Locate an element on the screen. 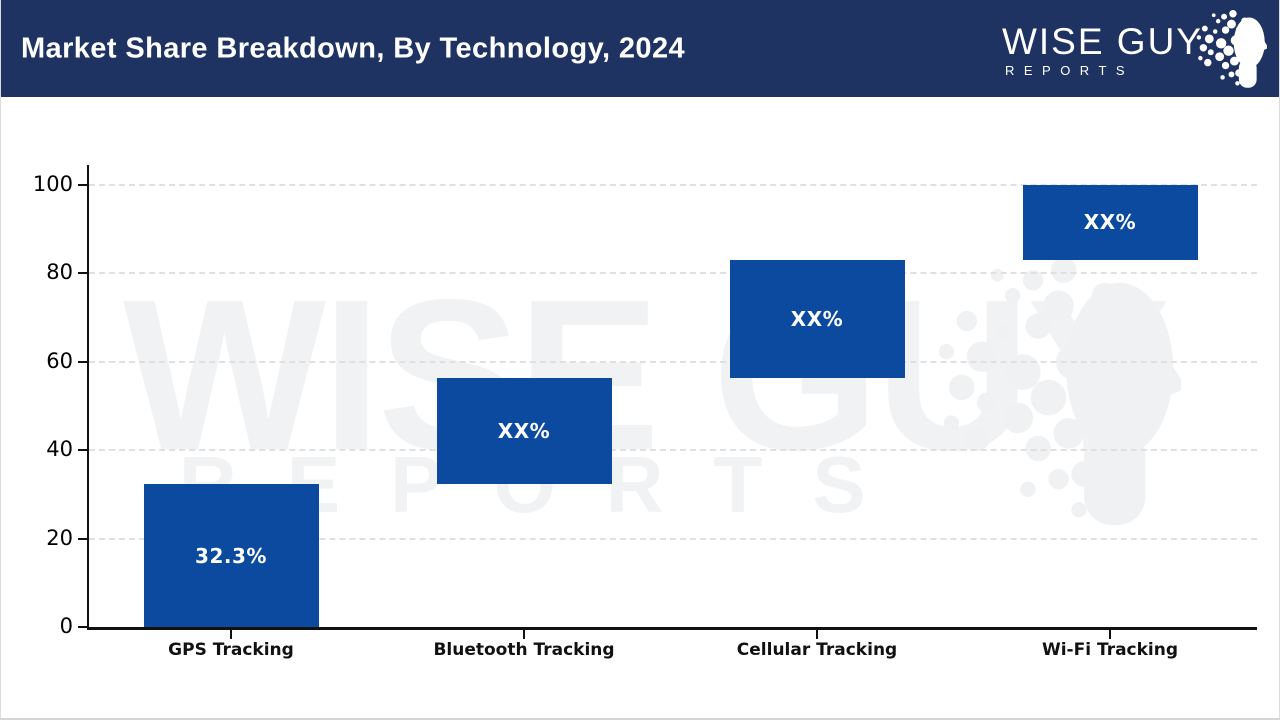  y-tick-label: 20 is located at coordinates (59, 537).